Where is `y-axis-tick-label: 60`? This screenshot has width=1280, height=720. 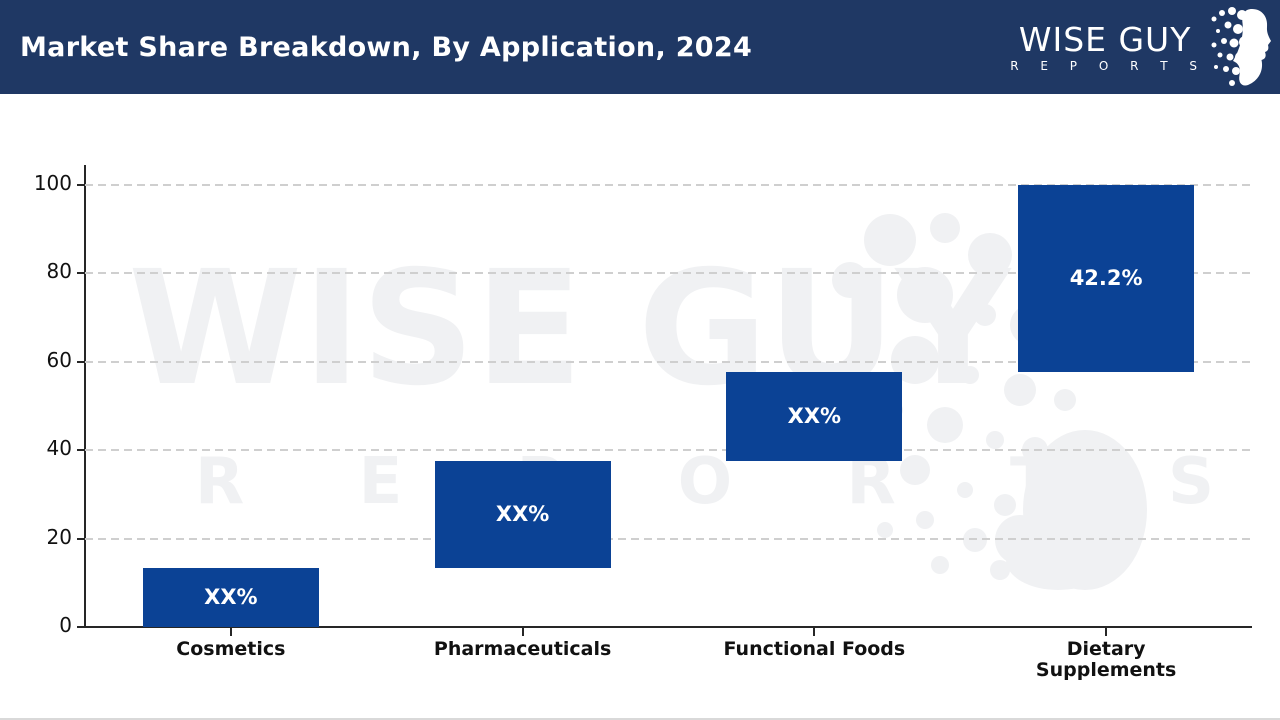
y-axis-tick-label: 60 is located at coordinates (59, 359).